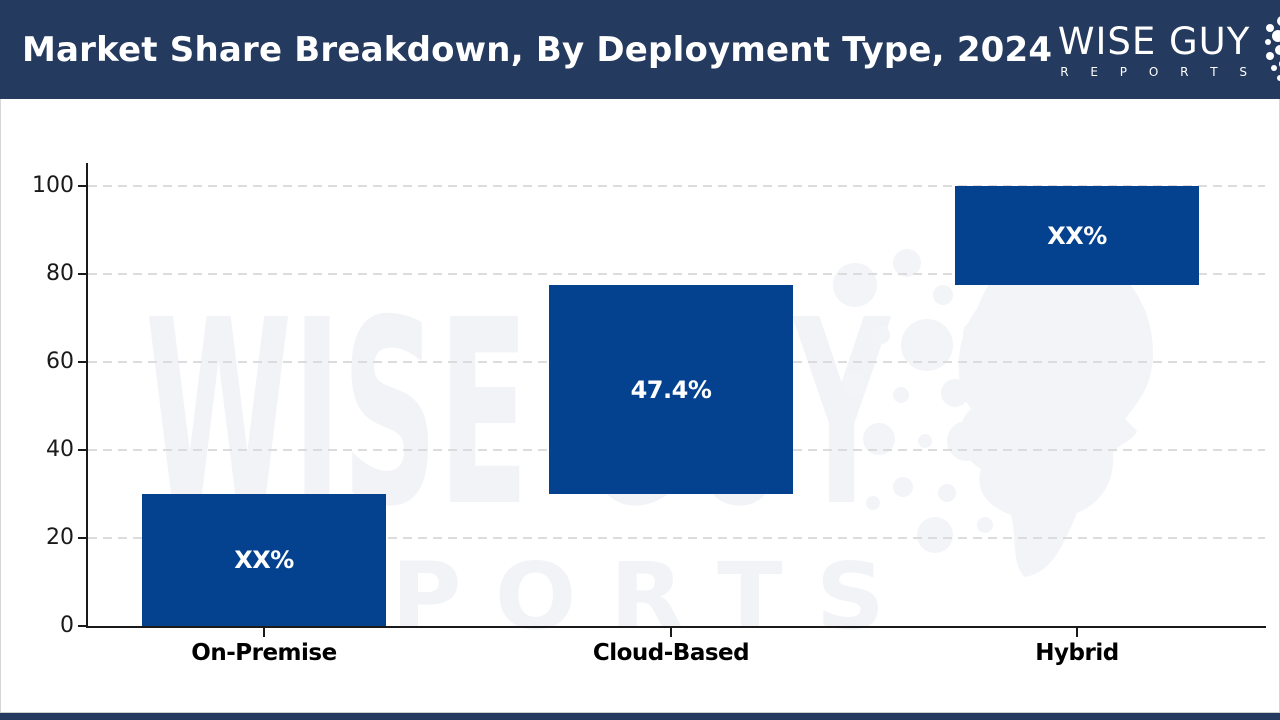 The width and height of the screenshot is (1280, 720). I want to click on y-tick-label: 100, so click(53, 185).